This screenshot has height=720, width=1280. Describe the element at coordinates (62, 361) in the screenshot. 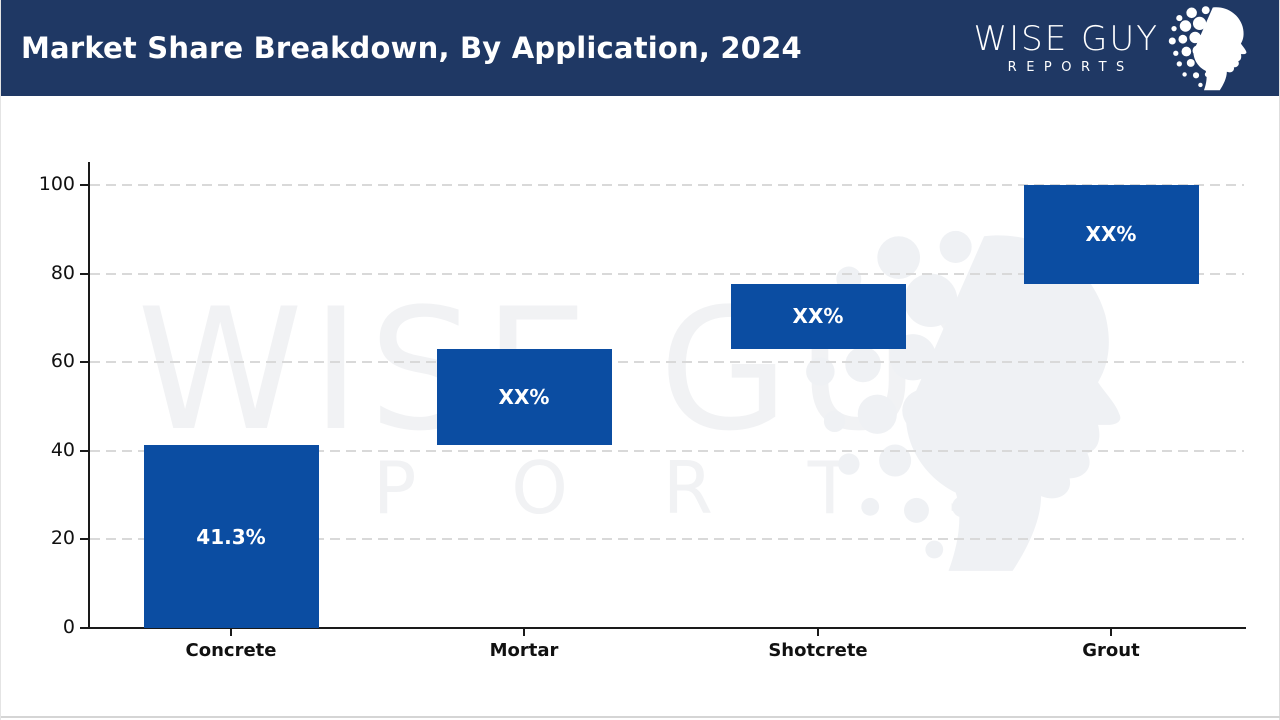

I see `y-axis-tick-label: 60` at that location.